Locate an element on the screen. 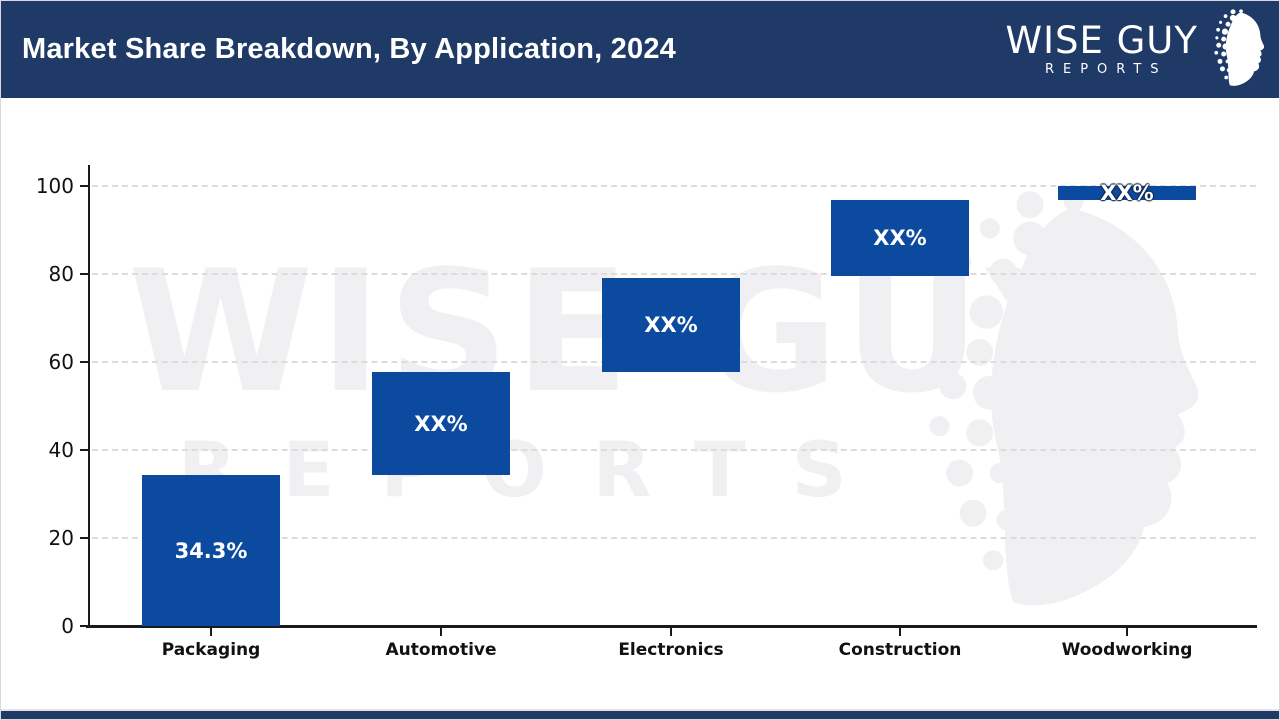 The height and width of the screenshot is (720, 1280). category-label: Woodworking is located at coordinates (1127, 650).